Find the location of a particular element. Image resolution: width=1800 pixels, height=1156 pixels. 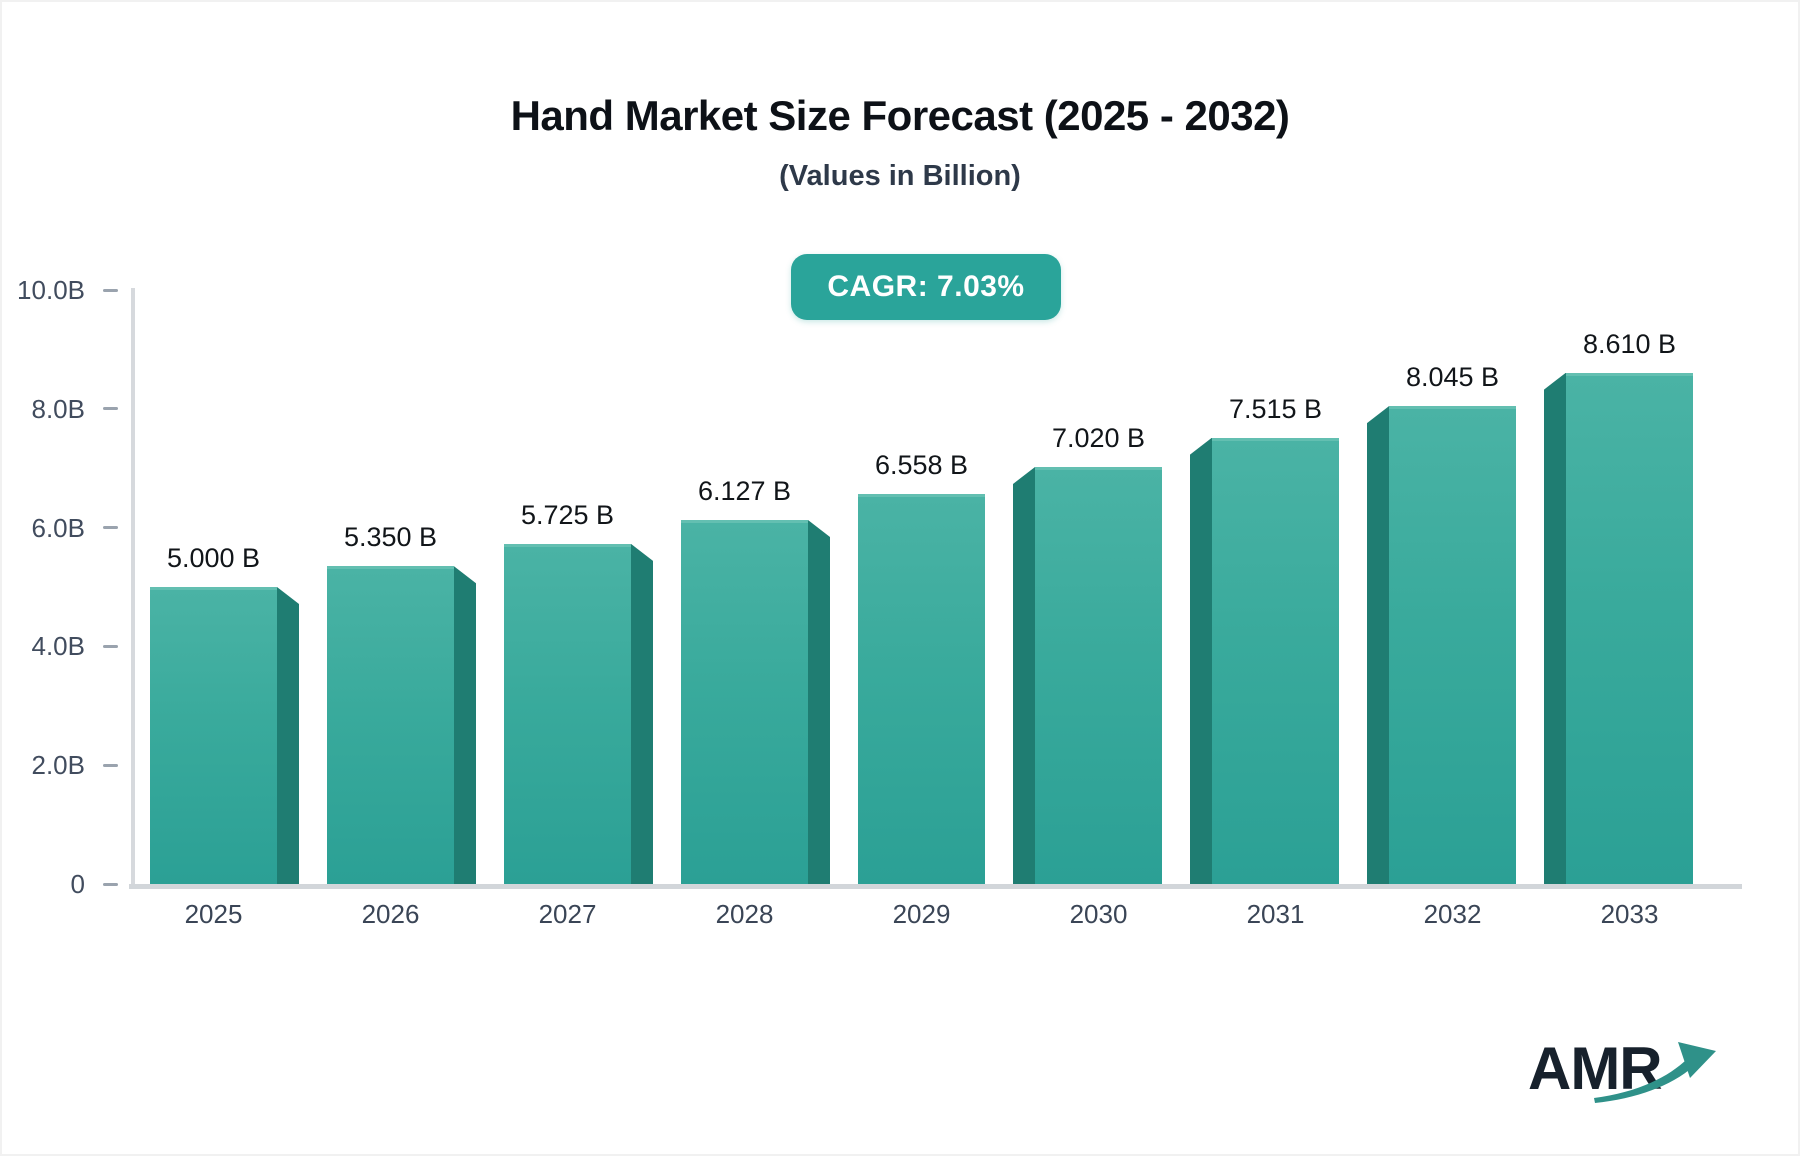

chart-title: Hand Market Size Forecast (2025 - 2032) is located at coordinates (900, 115).